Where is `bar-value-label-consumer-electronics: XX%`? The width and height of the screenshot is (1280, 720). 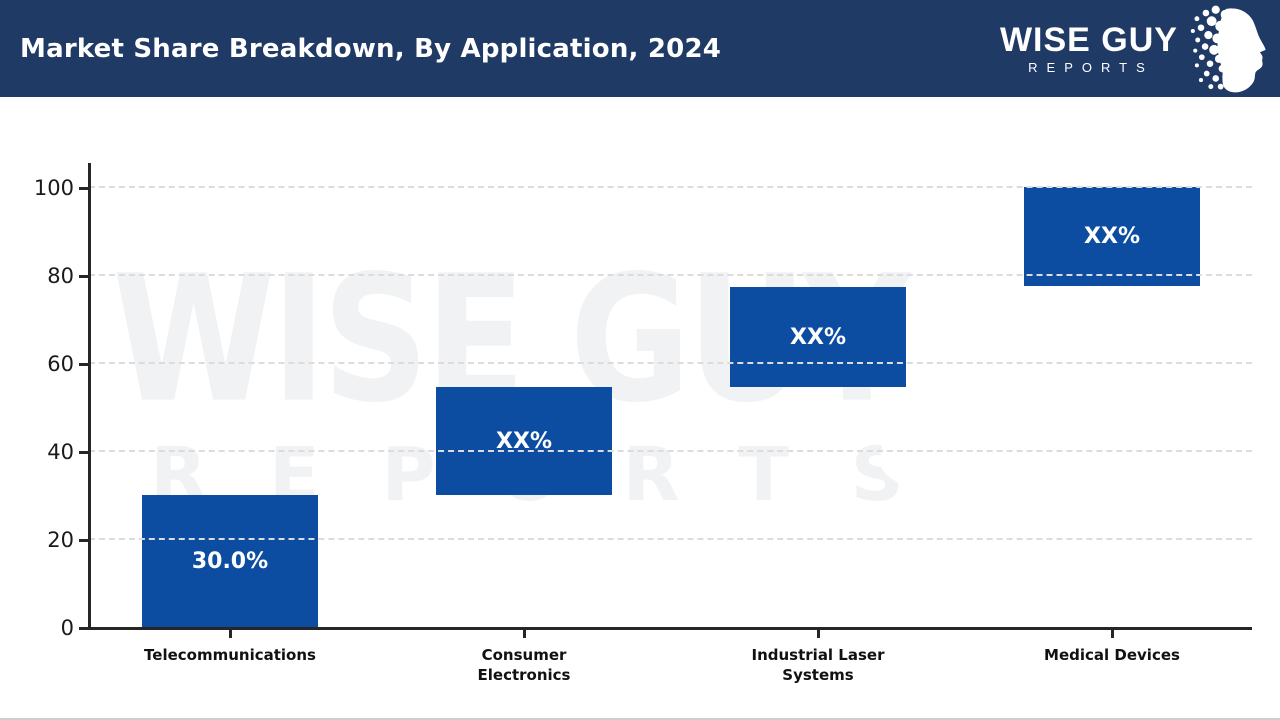 bar-value-label-consumer-electronics: XX% is located at coordinates (524, 441).